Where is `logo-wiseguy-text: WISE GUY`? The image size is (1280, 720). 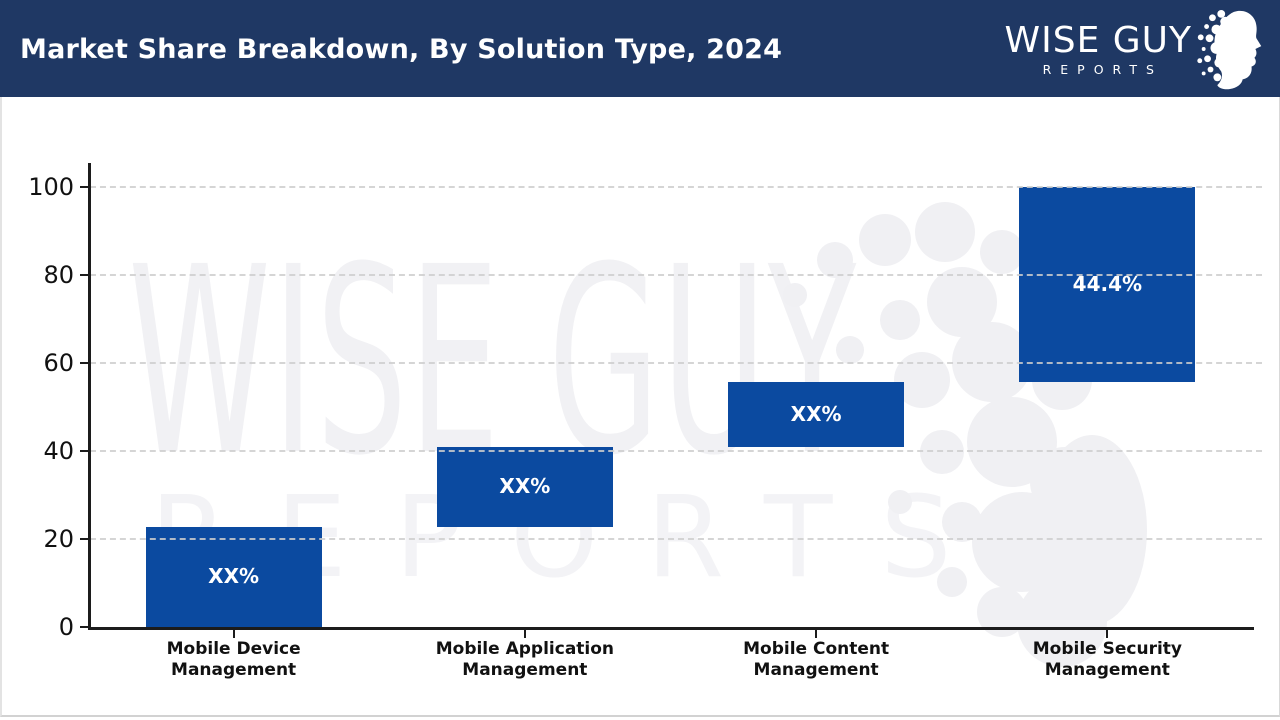 logo-wiseguy-text: WISE GUY is located at coordinates (1098, 40).